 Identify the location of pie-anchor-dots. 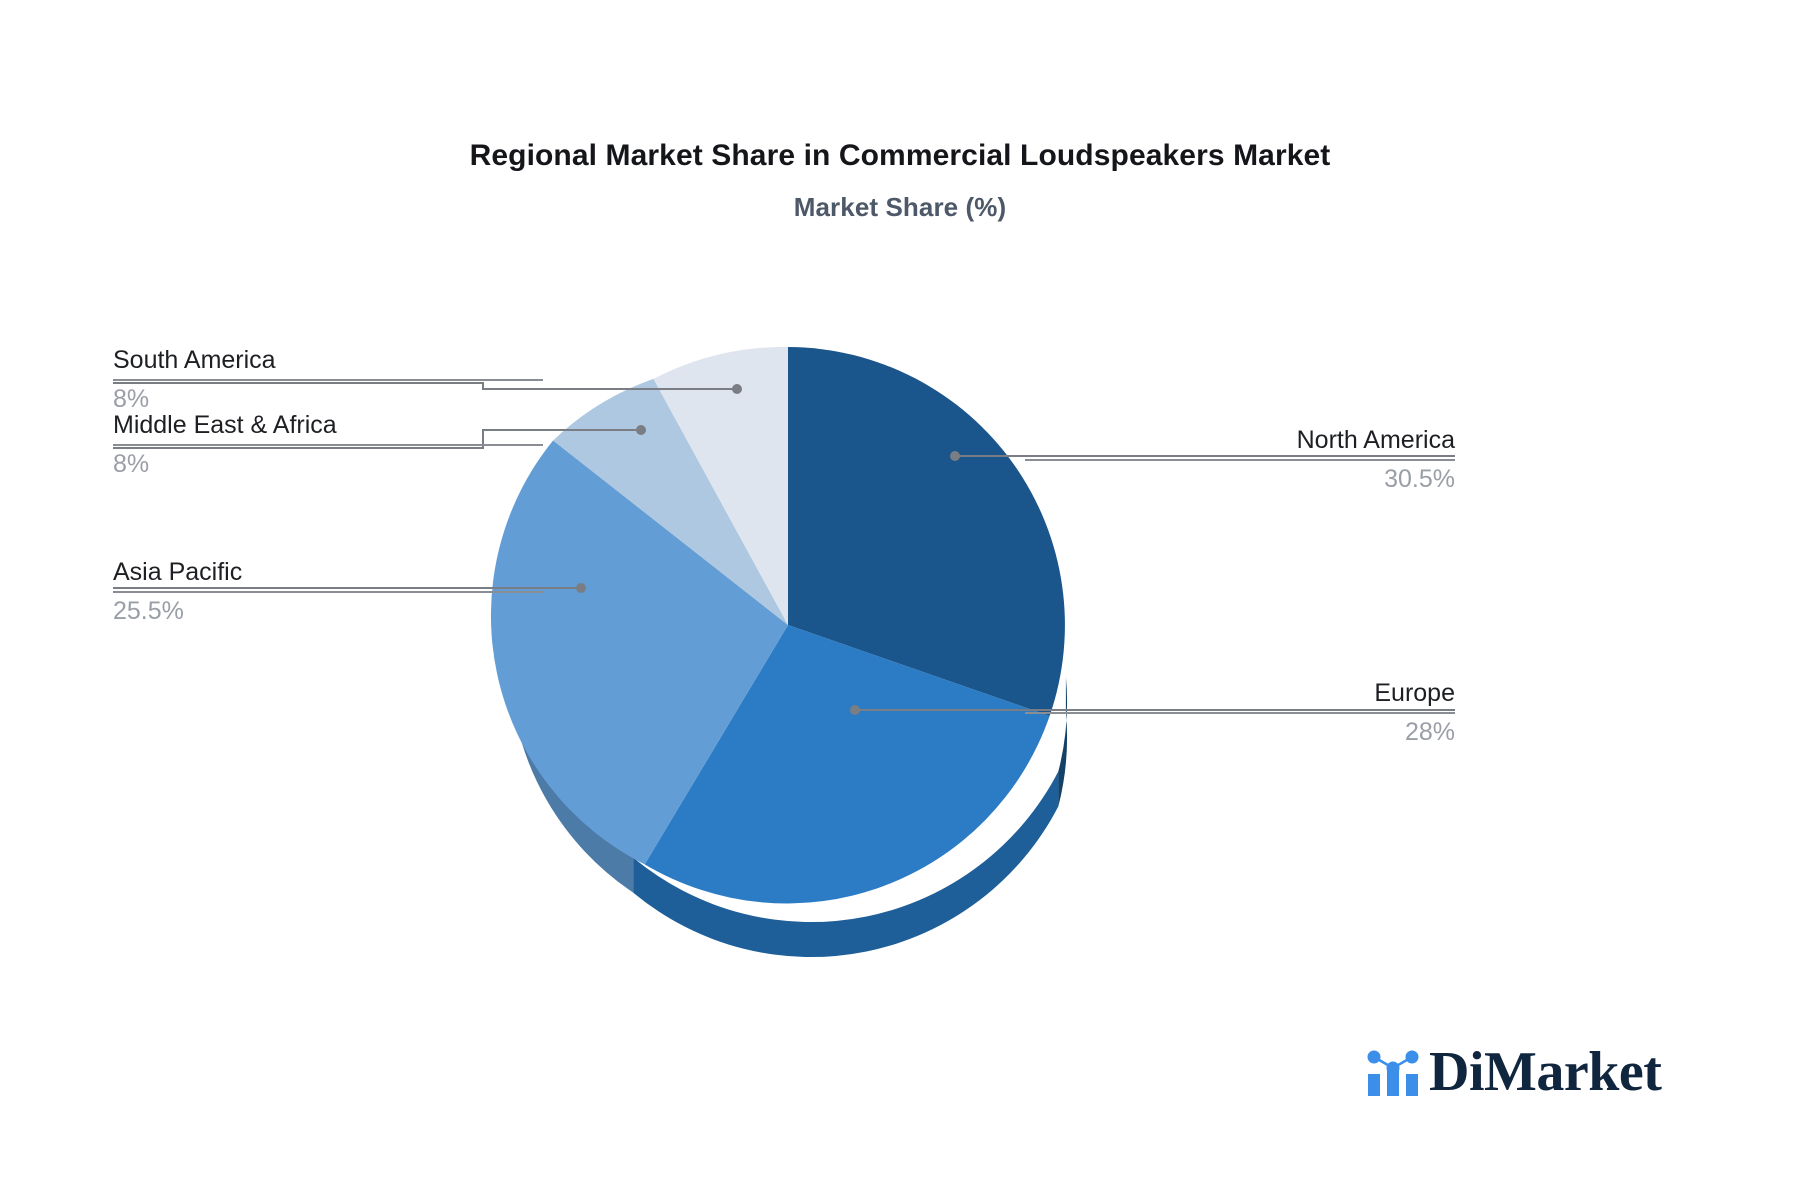
(768, 549).